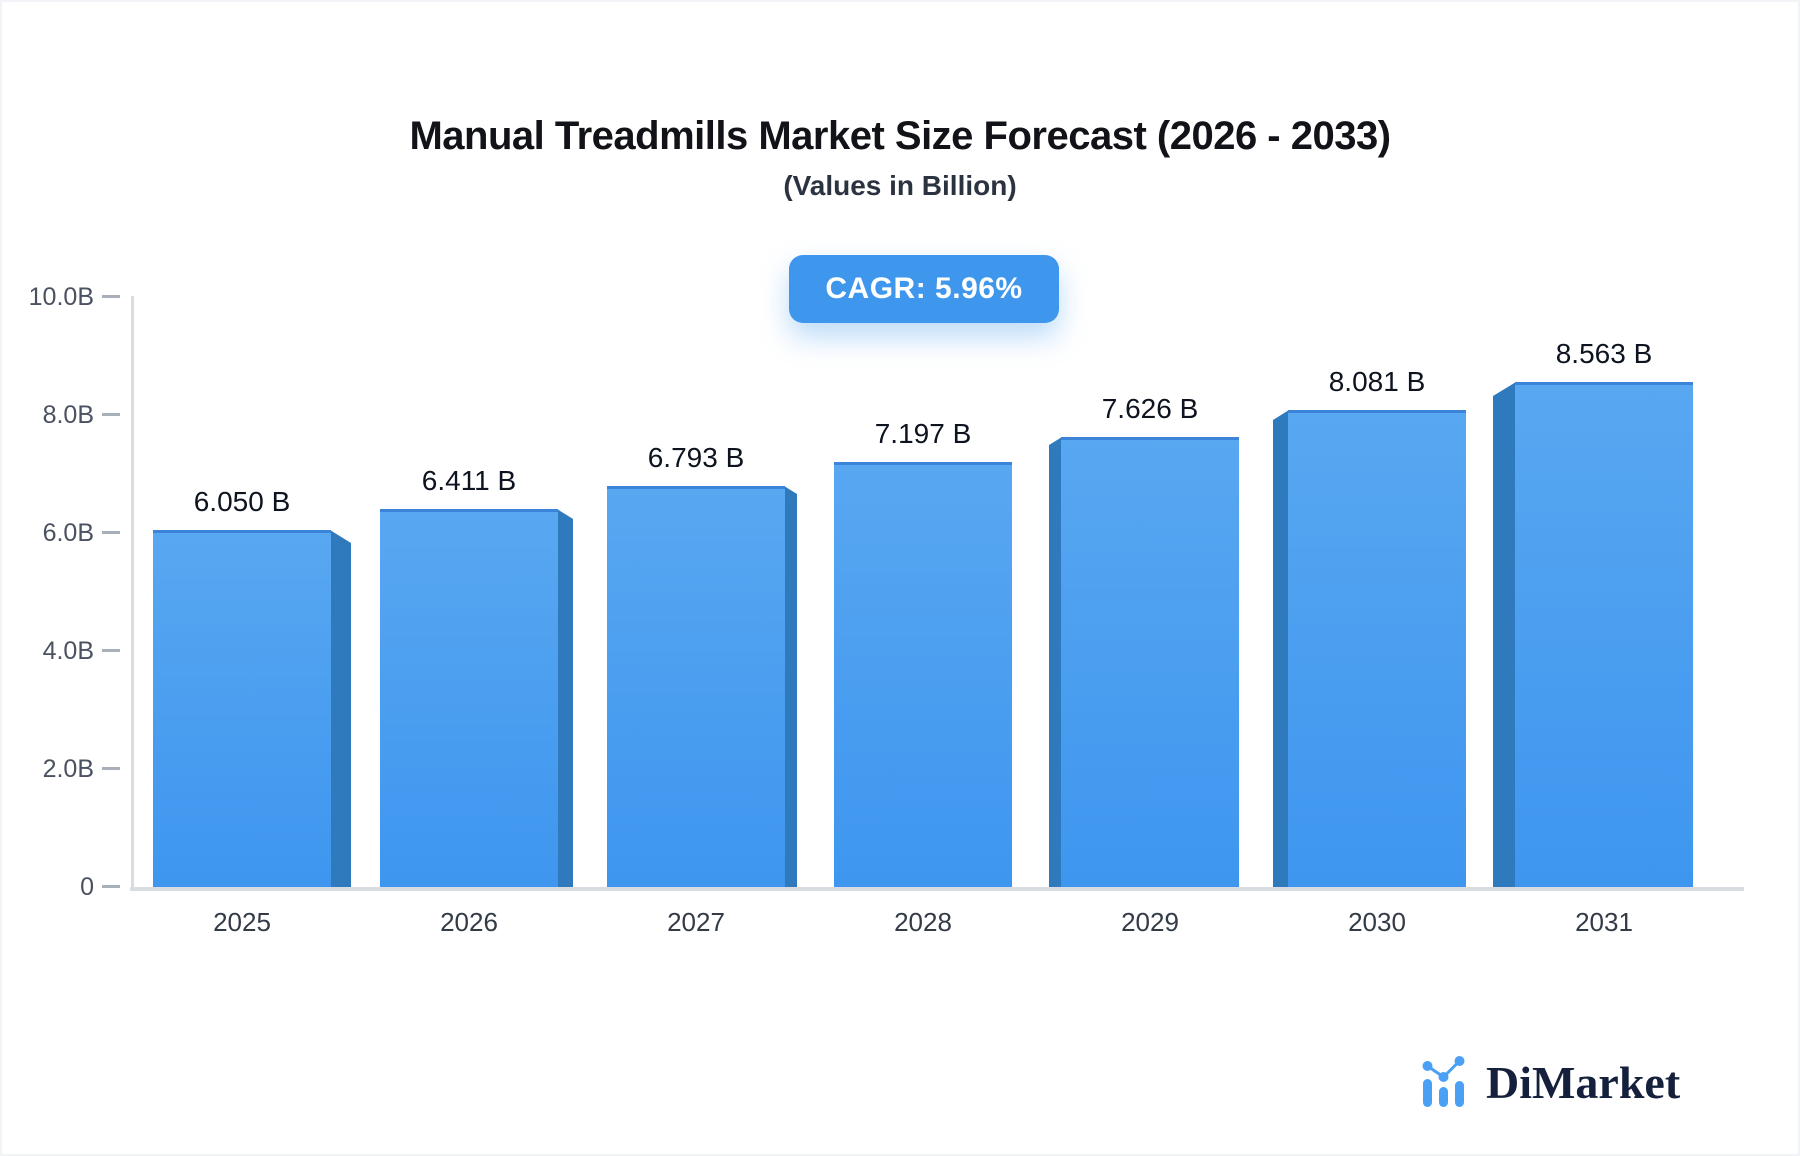  What do you see at coordinates (1604, 353) in the screenshot?
I see `bar-value-label: 8.563 B` at bounding box center [1604, 353].